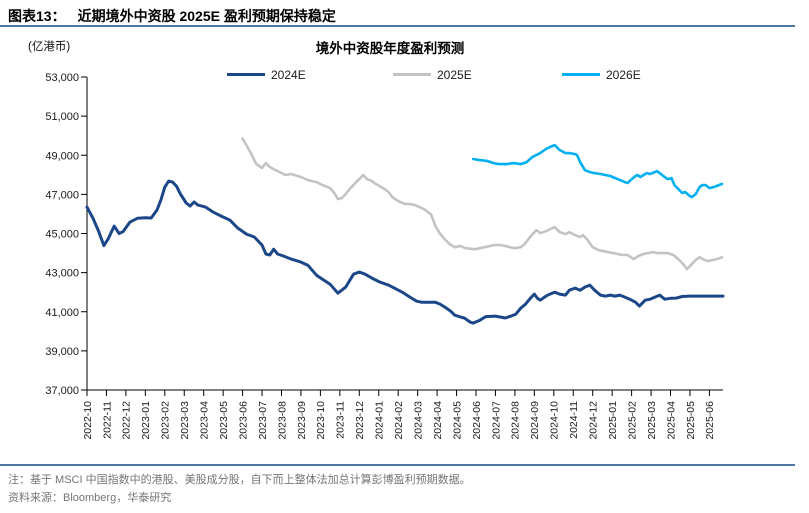 This screenshot has width=809, height=513. I want to click on x-tick-label: 2022-11, so click(107, 420).